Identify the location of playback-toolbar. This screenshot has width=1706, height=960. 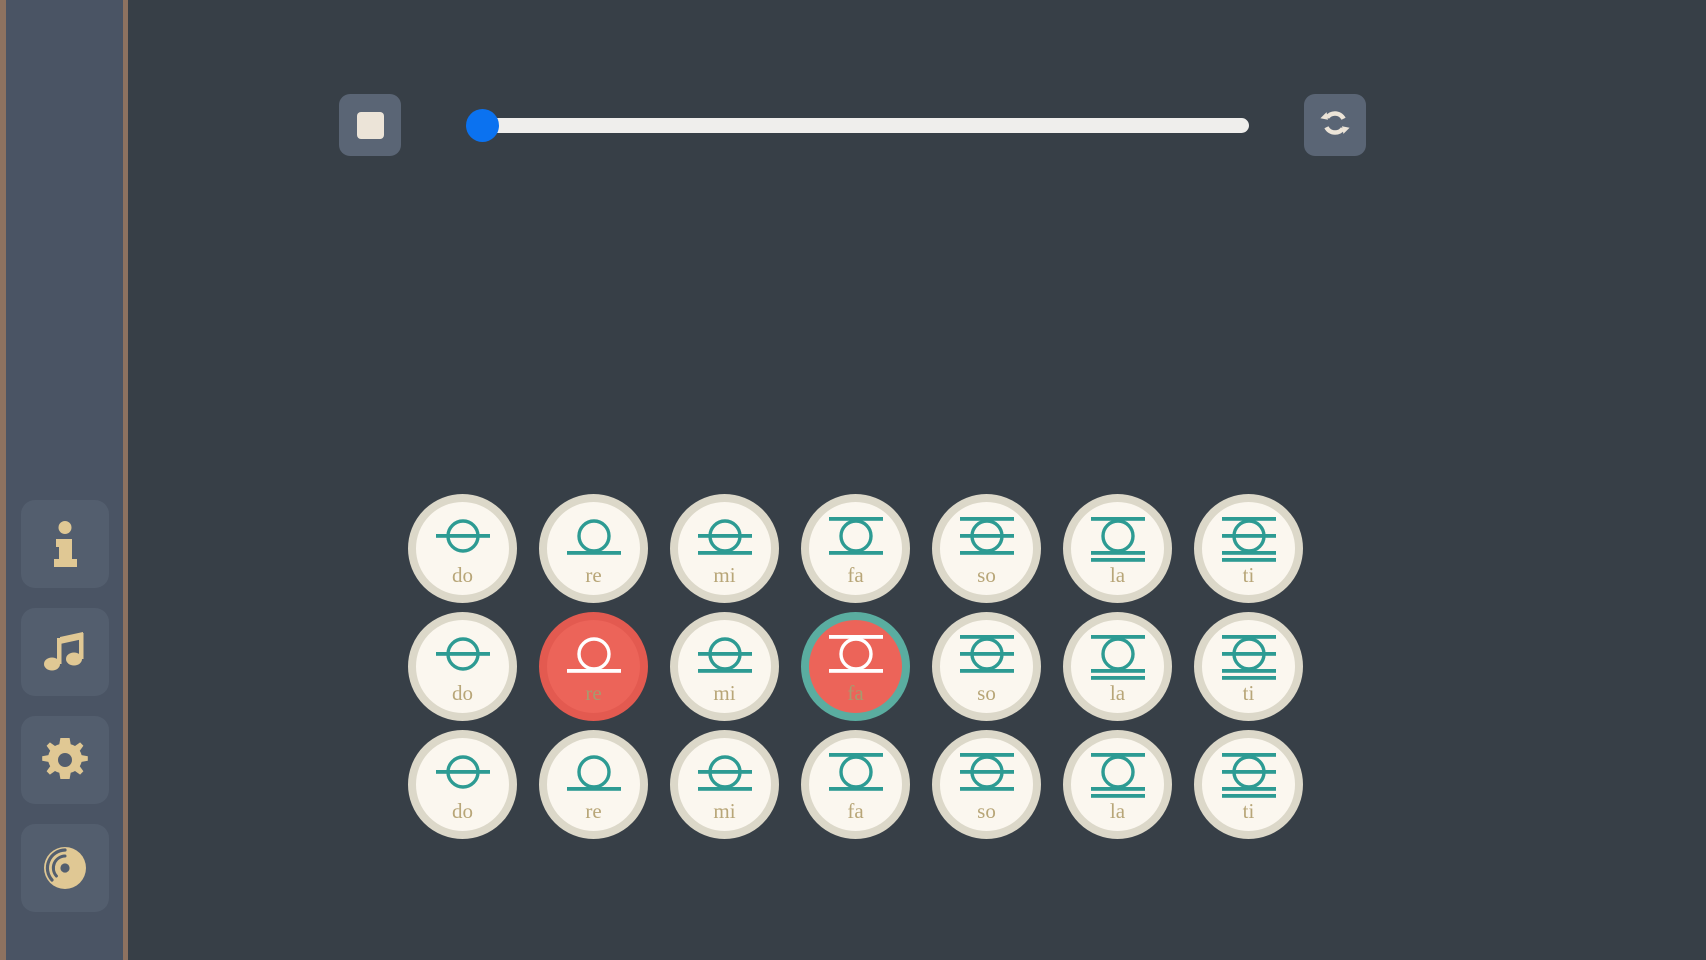
(852, 125).